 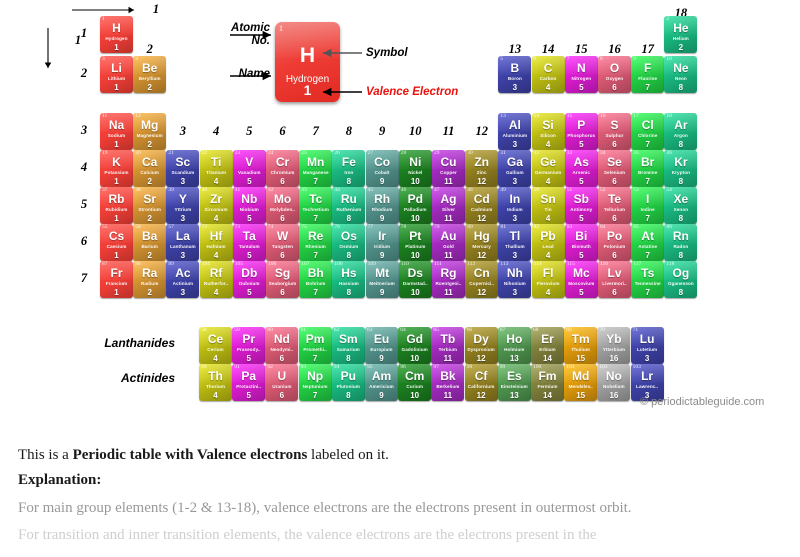 I want to click on element-cell-zn: 30 Zn Zinc 12, so click(x=482, y=168).